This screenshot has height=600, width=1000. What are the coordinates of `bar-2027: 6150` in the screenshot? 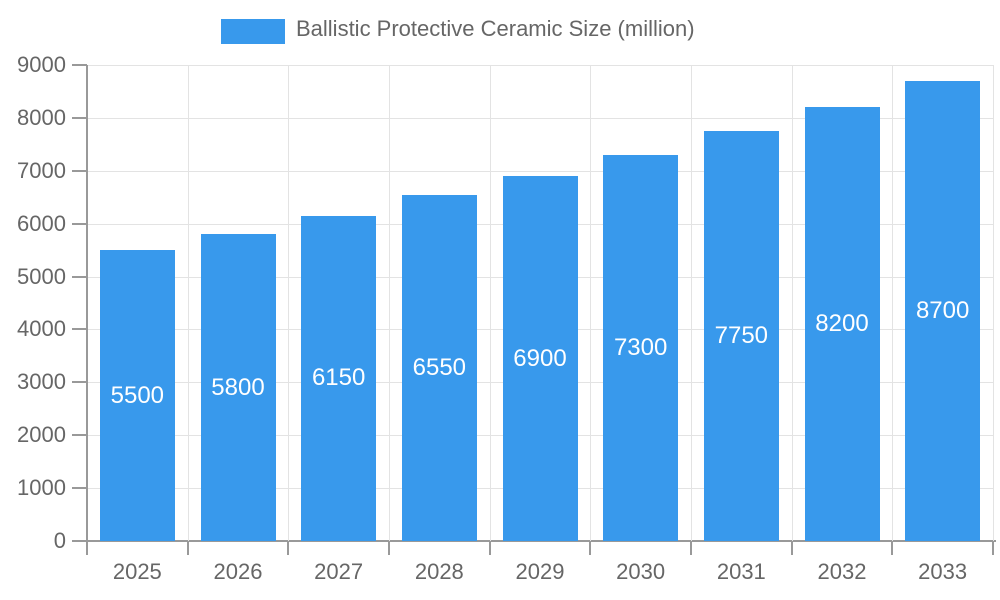 It's located at (339, 378).